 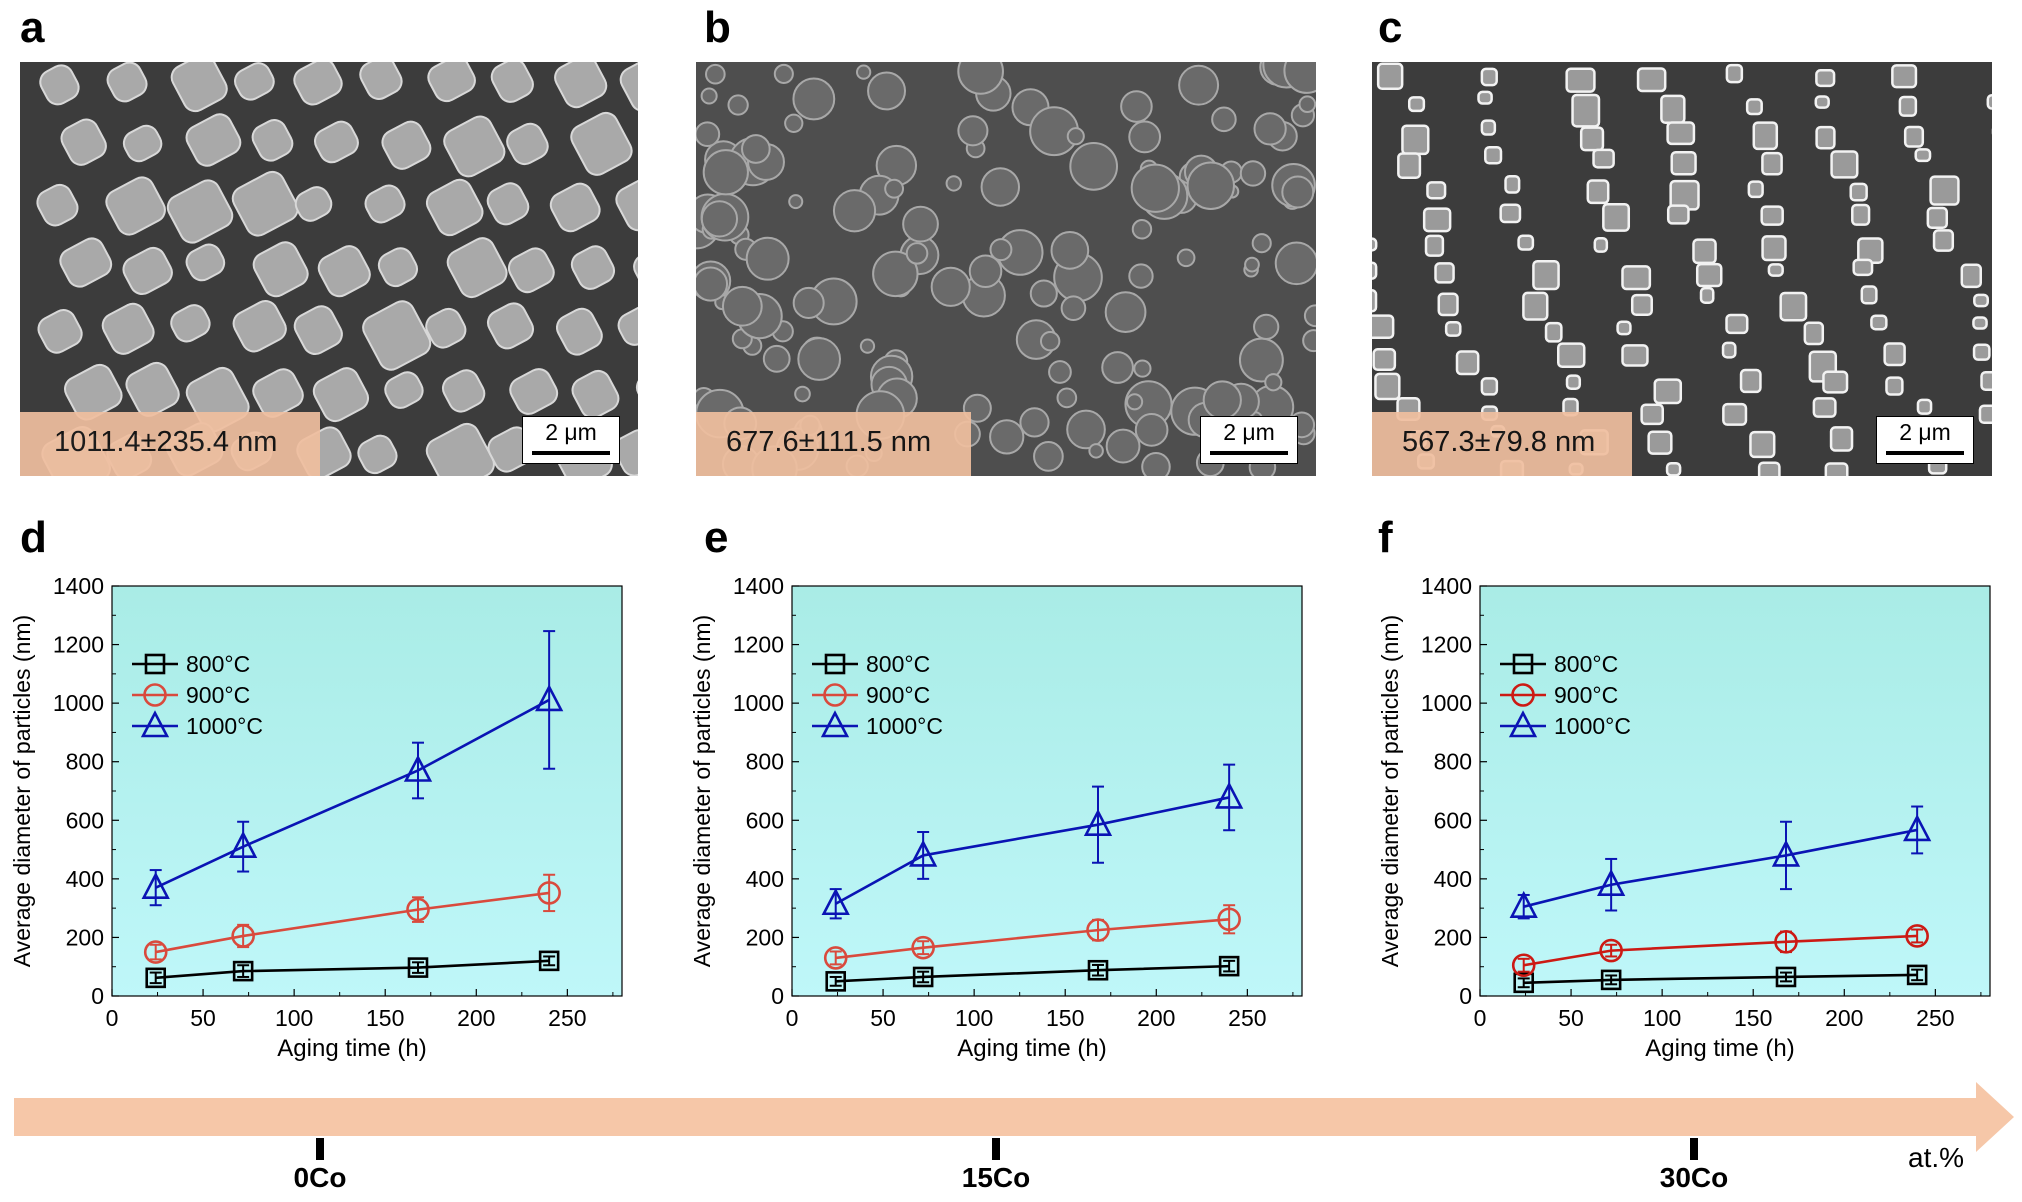 What do you see at coordinates (904, 726) in the screenshot?
I see `legend-label: 1000°C` at bounding box center [904, 726].